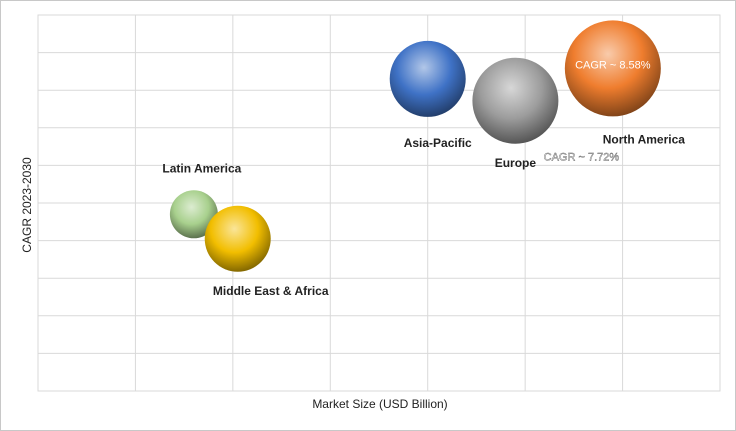 The width and height of the screenshot is (736, 431). I want to click on x-axis-label: Market Size (USD Billion), so click(379, 404).